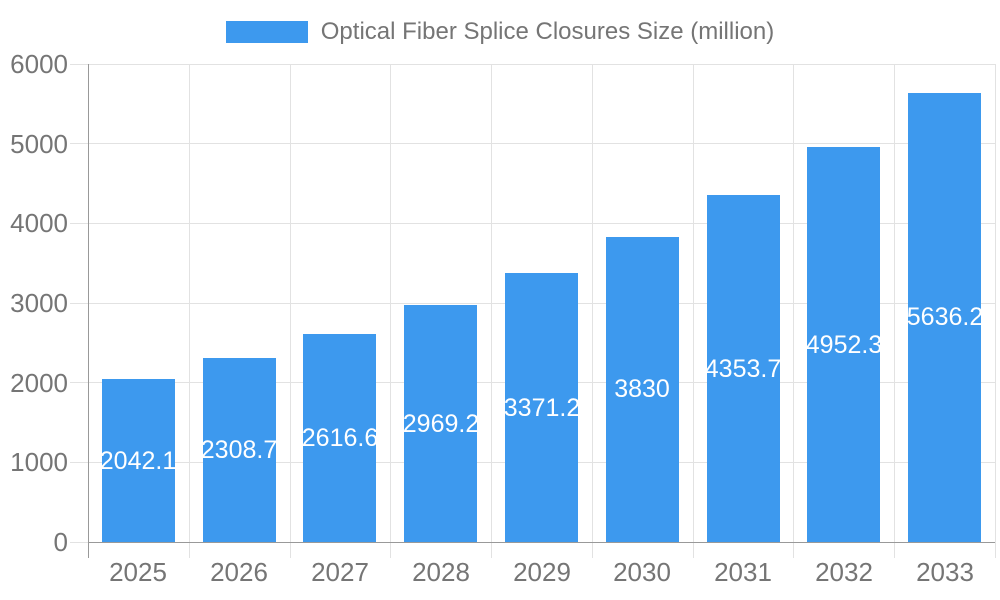  What do you see at coordinates (340, 572) in the screenshot?
I see `x-axis-tick-label: 2027` at bounding box center [340, 572].